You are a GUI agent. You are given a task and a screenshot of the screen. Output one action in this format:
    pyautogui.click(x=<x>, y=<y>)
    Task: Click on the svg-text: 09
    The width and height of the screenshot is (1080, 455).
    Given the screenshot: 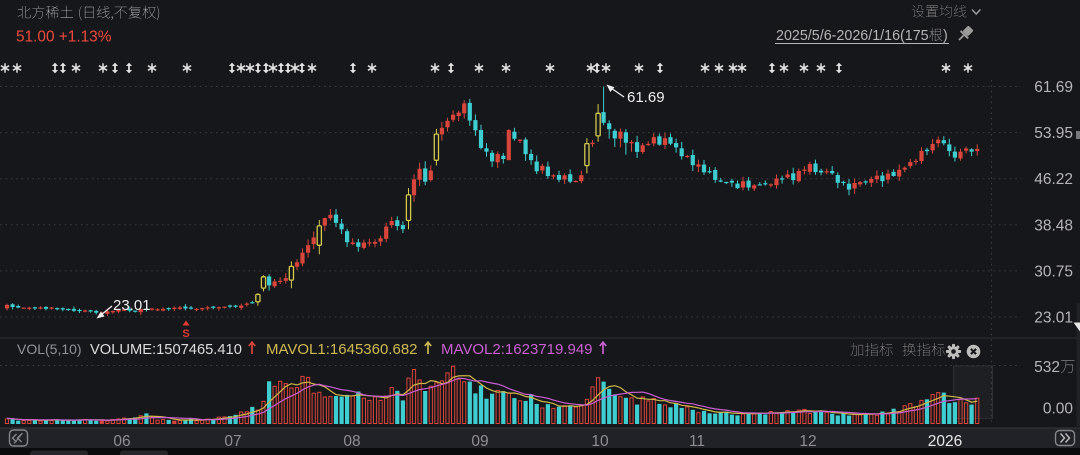 What is the action you would take?
    pyautogui.click(x=479, y=441)
    